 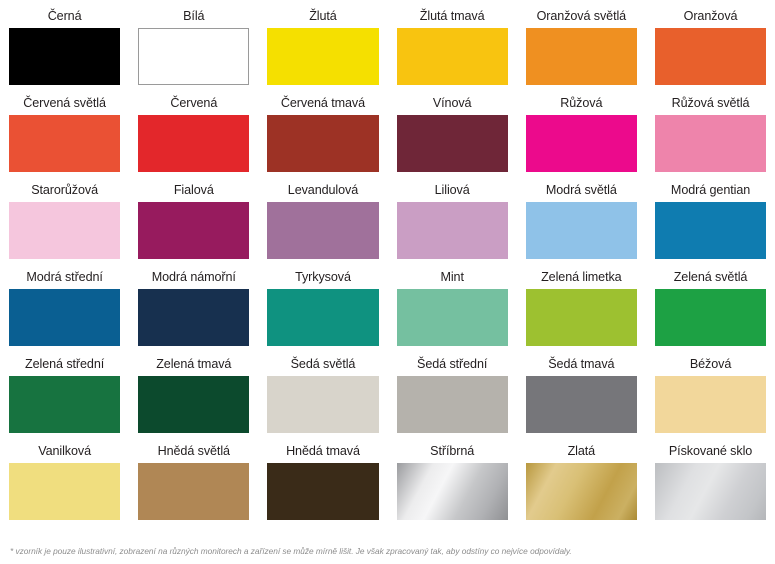 I want to click on color-swatch-cell: Modrá střední, so click(x=64, y=308).